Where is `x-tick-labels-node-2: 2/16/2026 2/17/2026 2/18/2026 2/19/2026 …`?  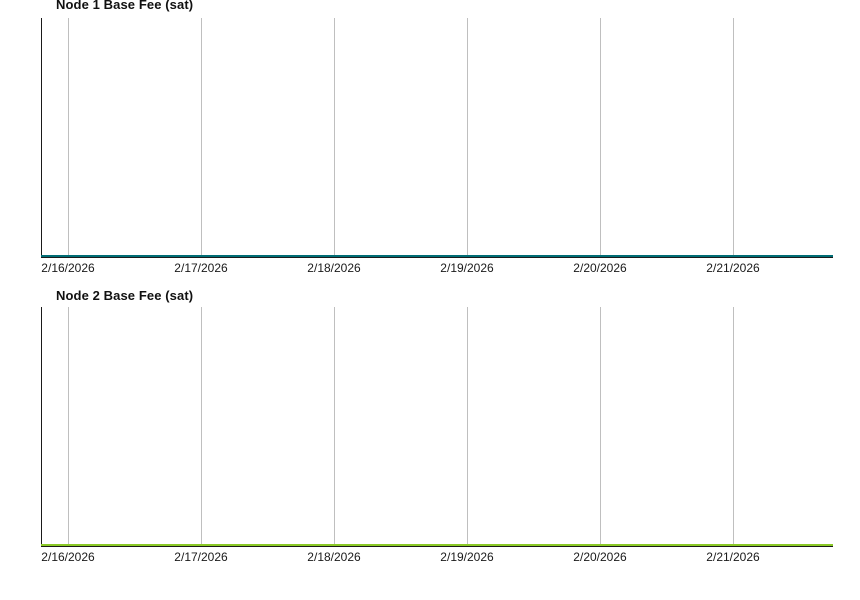 x-tick-labels-node-2: 2/16/2026 2/17/2026 2/18/2026 2/19/2026 … is located at coordinates (430, 558).